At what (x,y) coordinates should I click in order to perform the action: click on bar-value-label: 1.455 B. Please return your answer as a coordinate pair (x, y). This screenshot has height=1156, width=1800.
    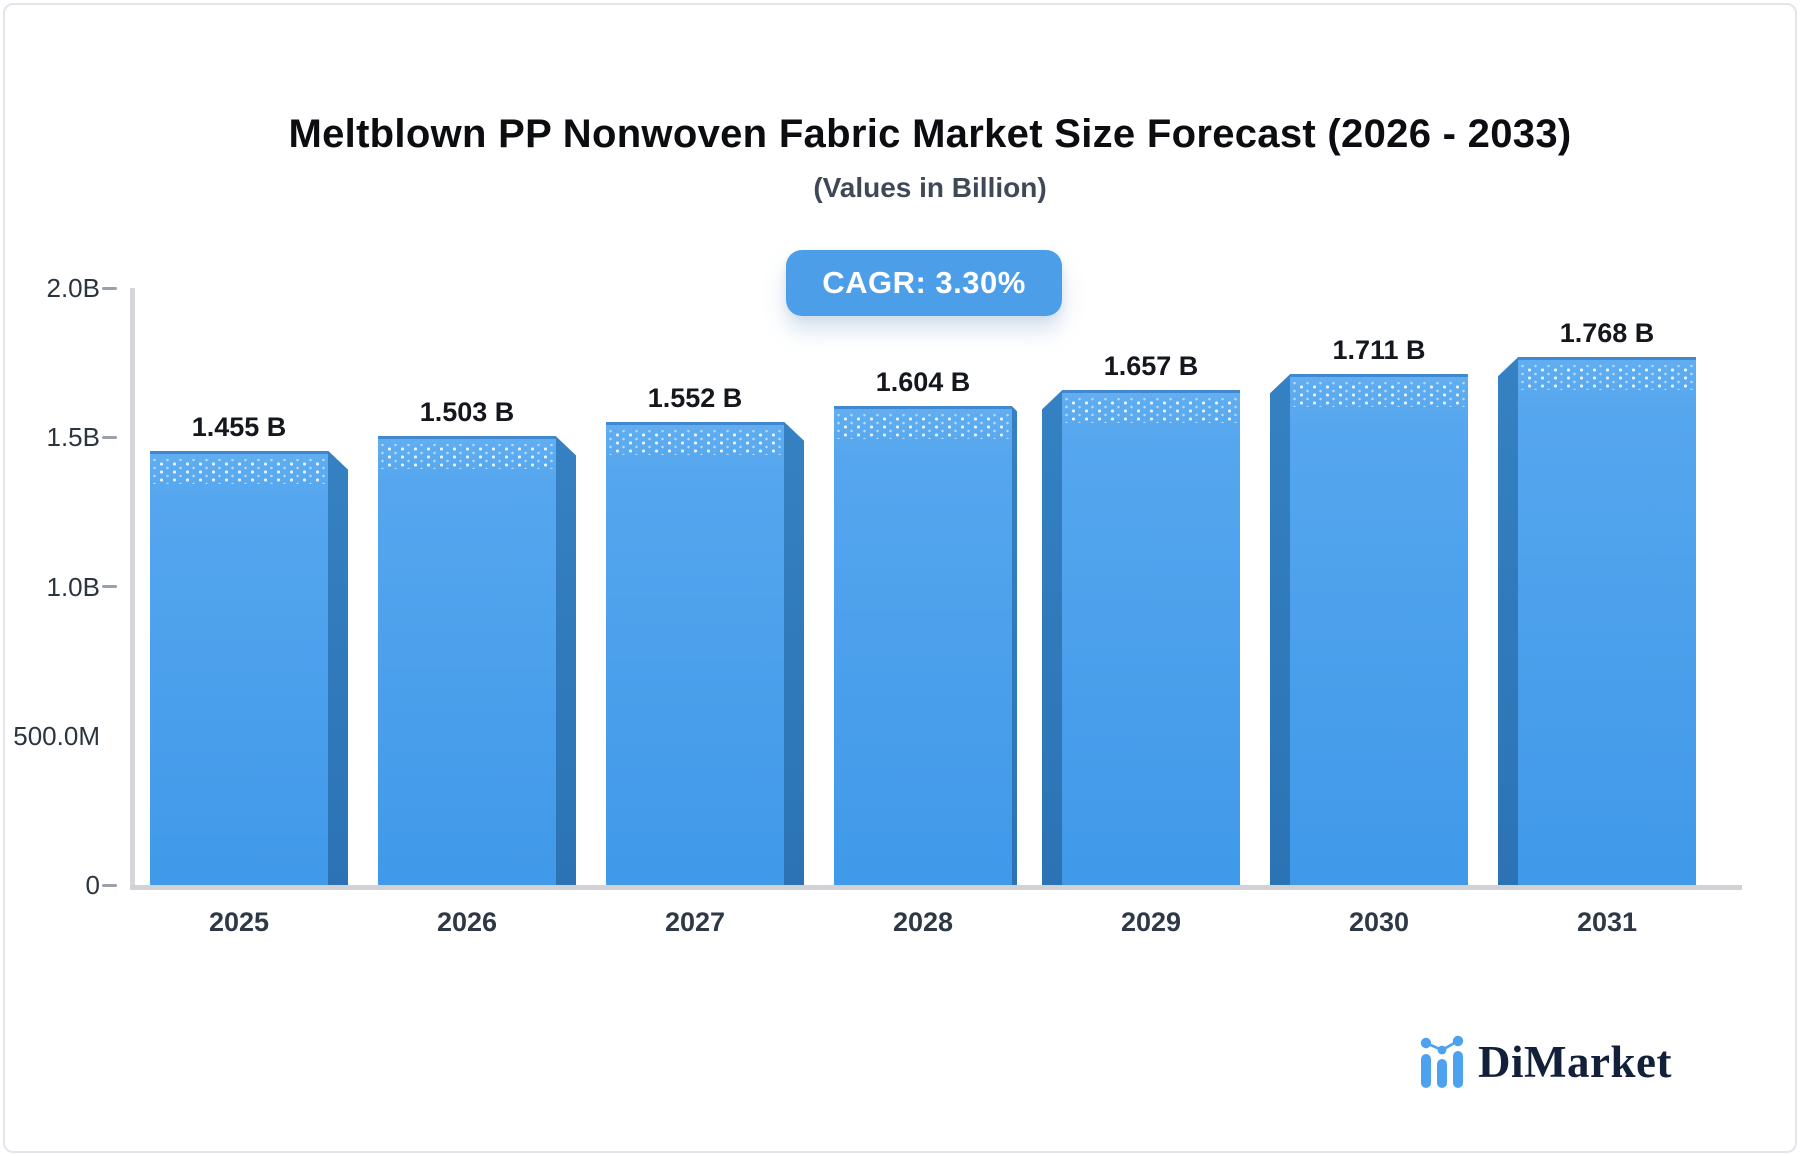
    Looking at the image, I should click on (239, 426).